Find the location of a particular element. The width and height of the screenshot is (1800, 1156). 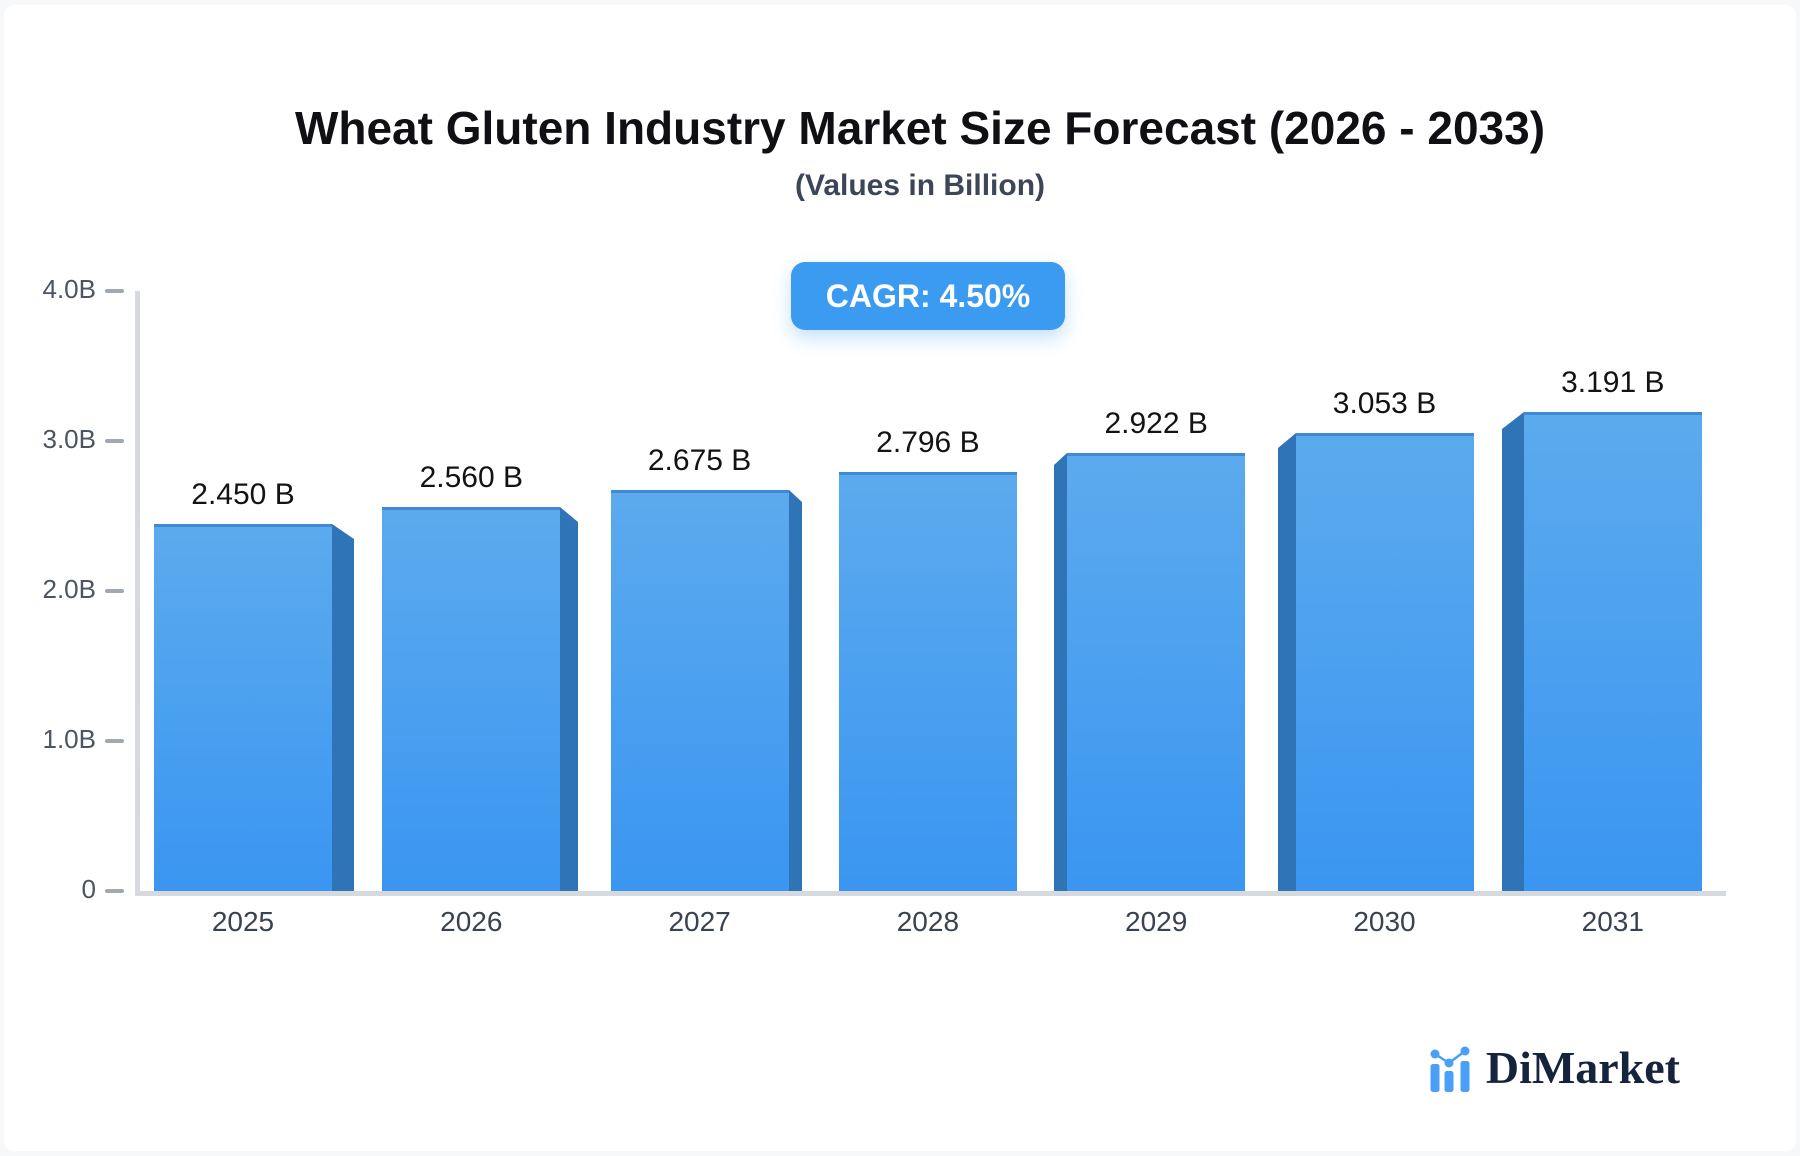

y-axis-line is located at coordinates (137, 593).